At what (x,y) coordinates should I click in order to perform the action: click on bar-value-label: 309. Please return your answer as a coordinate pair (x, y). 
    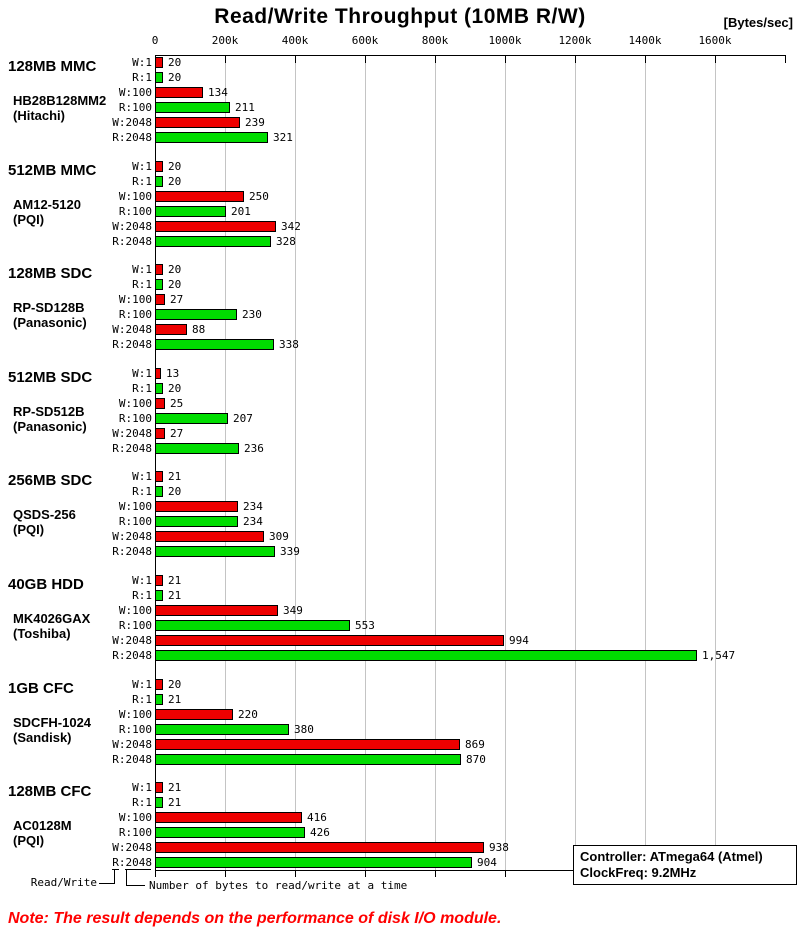
    Looking at the image, I should click on (279, 536).